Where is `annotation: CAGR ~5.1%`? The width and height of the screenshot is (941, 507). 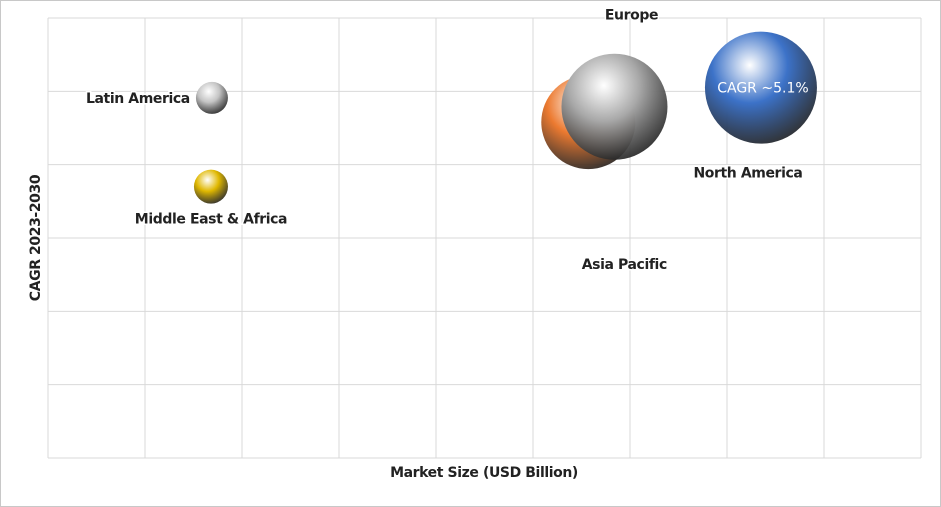
annotation: CAGR ~5.1% is located at coordinates (762, 89).